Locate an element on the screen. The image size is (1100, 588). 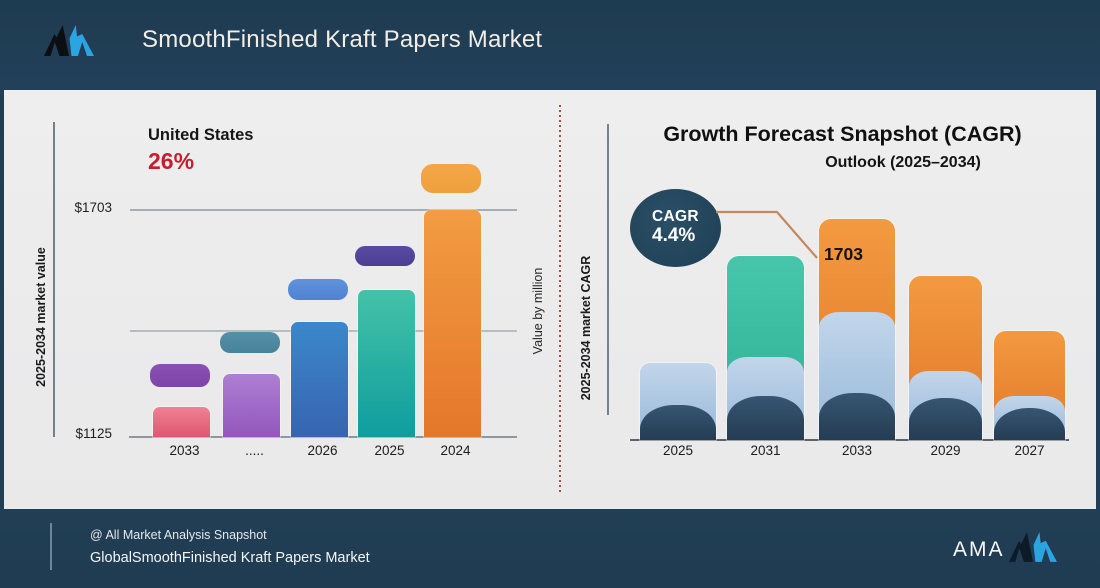
peak-value-annotation: 1703 is located at coordinates (843, 254).